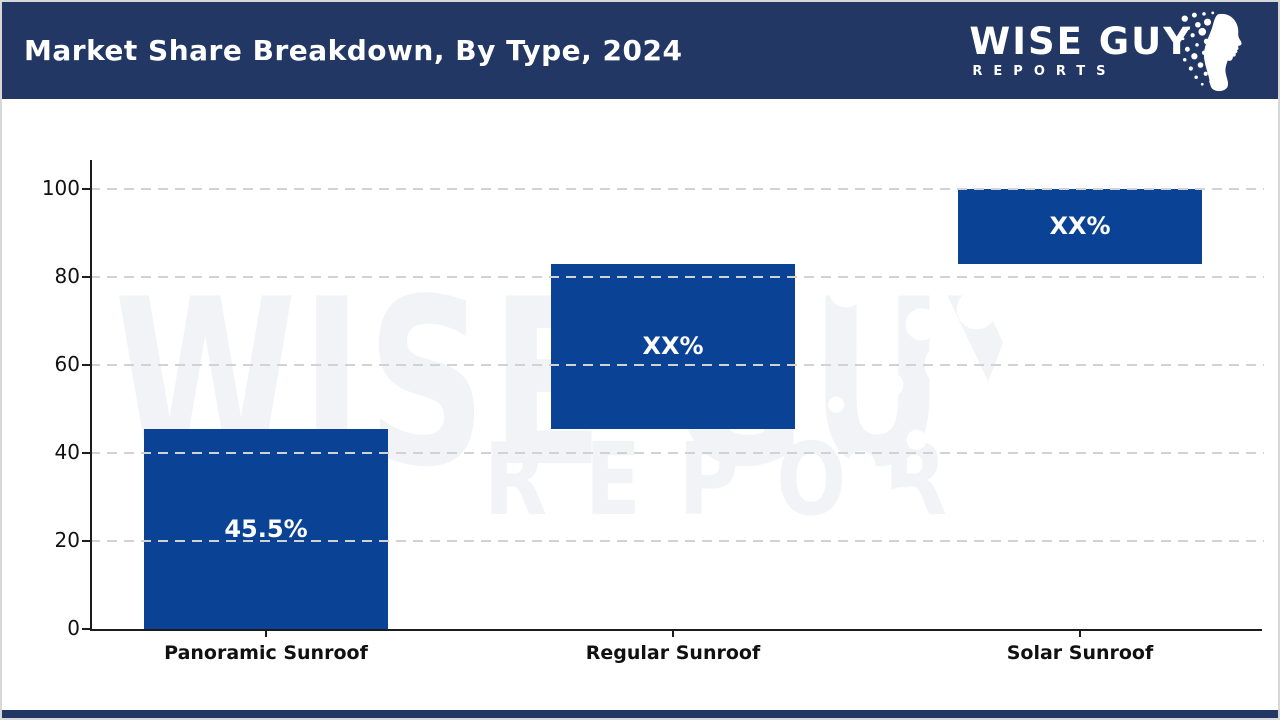  Describe the element at coordinates (353, 50) in the screenshot. I see `page-title: Market Share Breakdown, By Type, 2024` at that location.